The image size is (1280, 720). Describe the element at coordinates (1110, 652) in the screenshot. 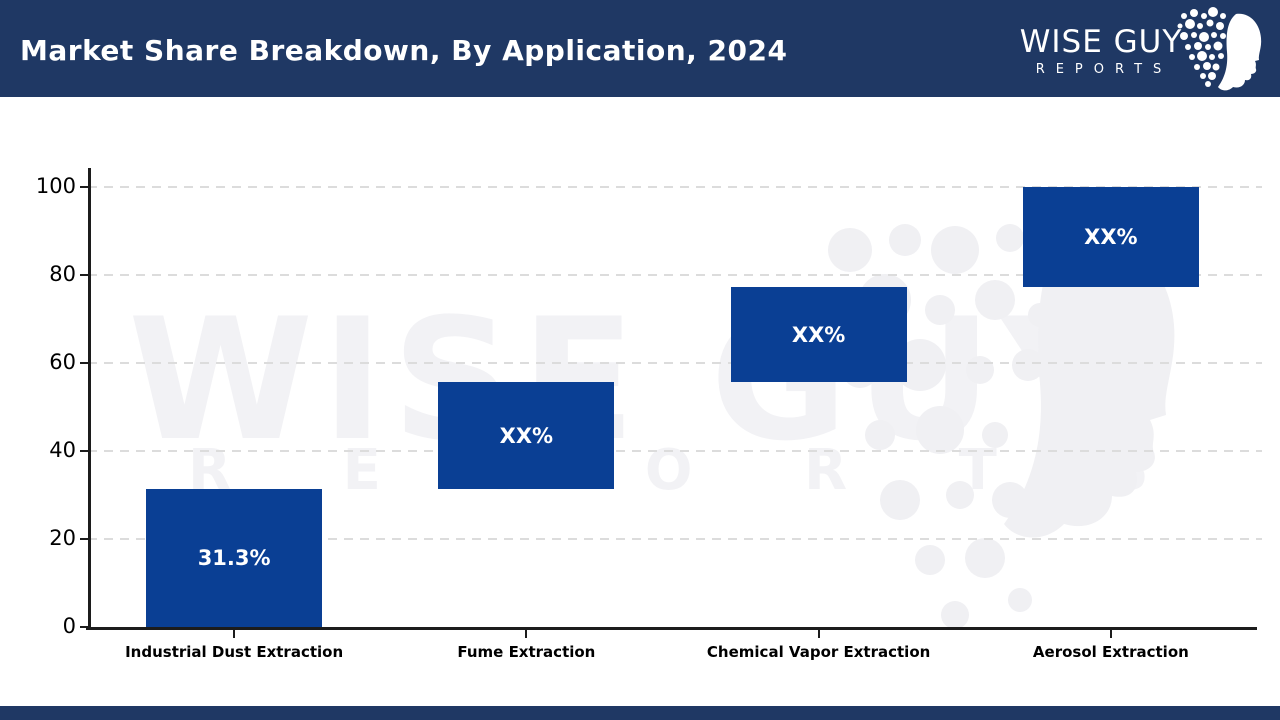

I see `x-tick-label: Aerosol Extraction` at that location.